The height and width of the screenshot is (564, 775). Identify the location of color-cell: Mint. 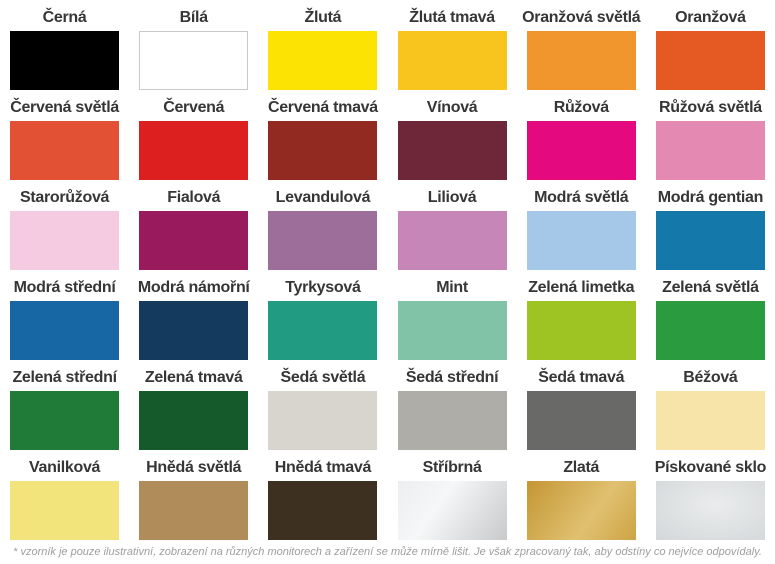
(452, 315).